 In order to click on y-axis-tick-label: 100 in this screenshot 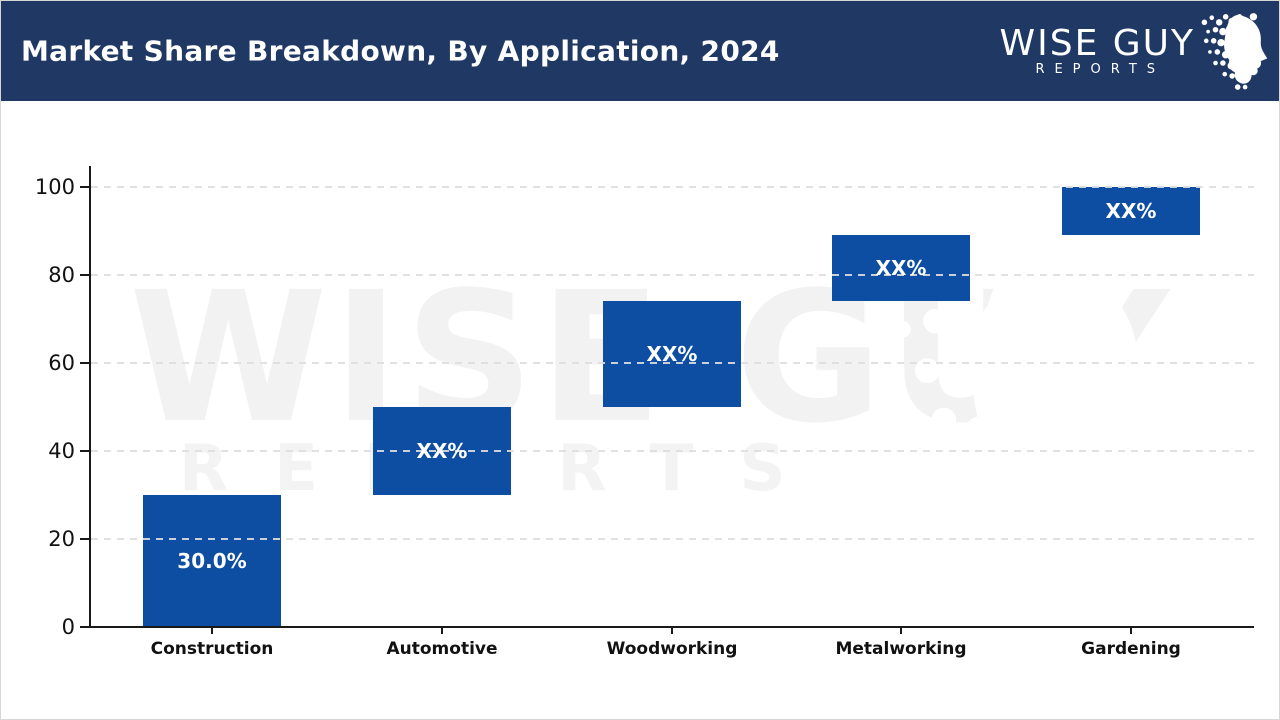, I will do `click(54, 187)`.